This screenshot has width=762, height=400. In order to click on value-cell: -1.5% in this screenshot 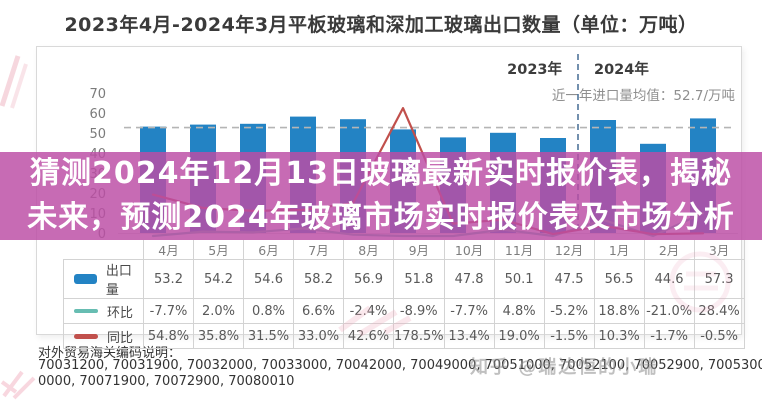, I will do `click(569, 336)`.